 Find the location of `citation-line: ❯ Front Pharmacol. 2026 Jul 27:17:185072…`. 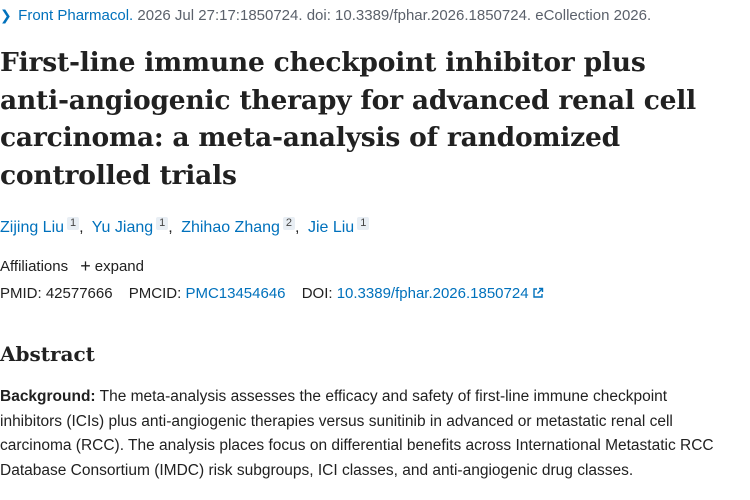

citation-line: ❯ Front Pharmacol. 2026 Jul 27:17:185072… is located at coordinates (325, 15).